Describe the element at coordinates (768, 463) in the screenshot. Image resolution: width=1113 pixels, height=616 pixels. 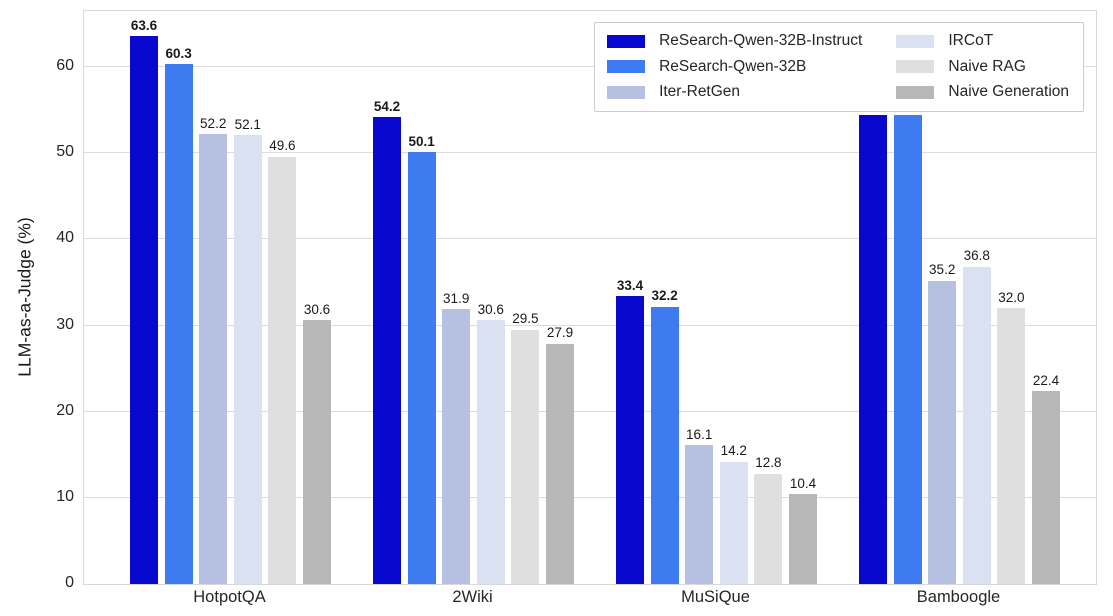
I see `bar-value-label: 12.8` at that location.